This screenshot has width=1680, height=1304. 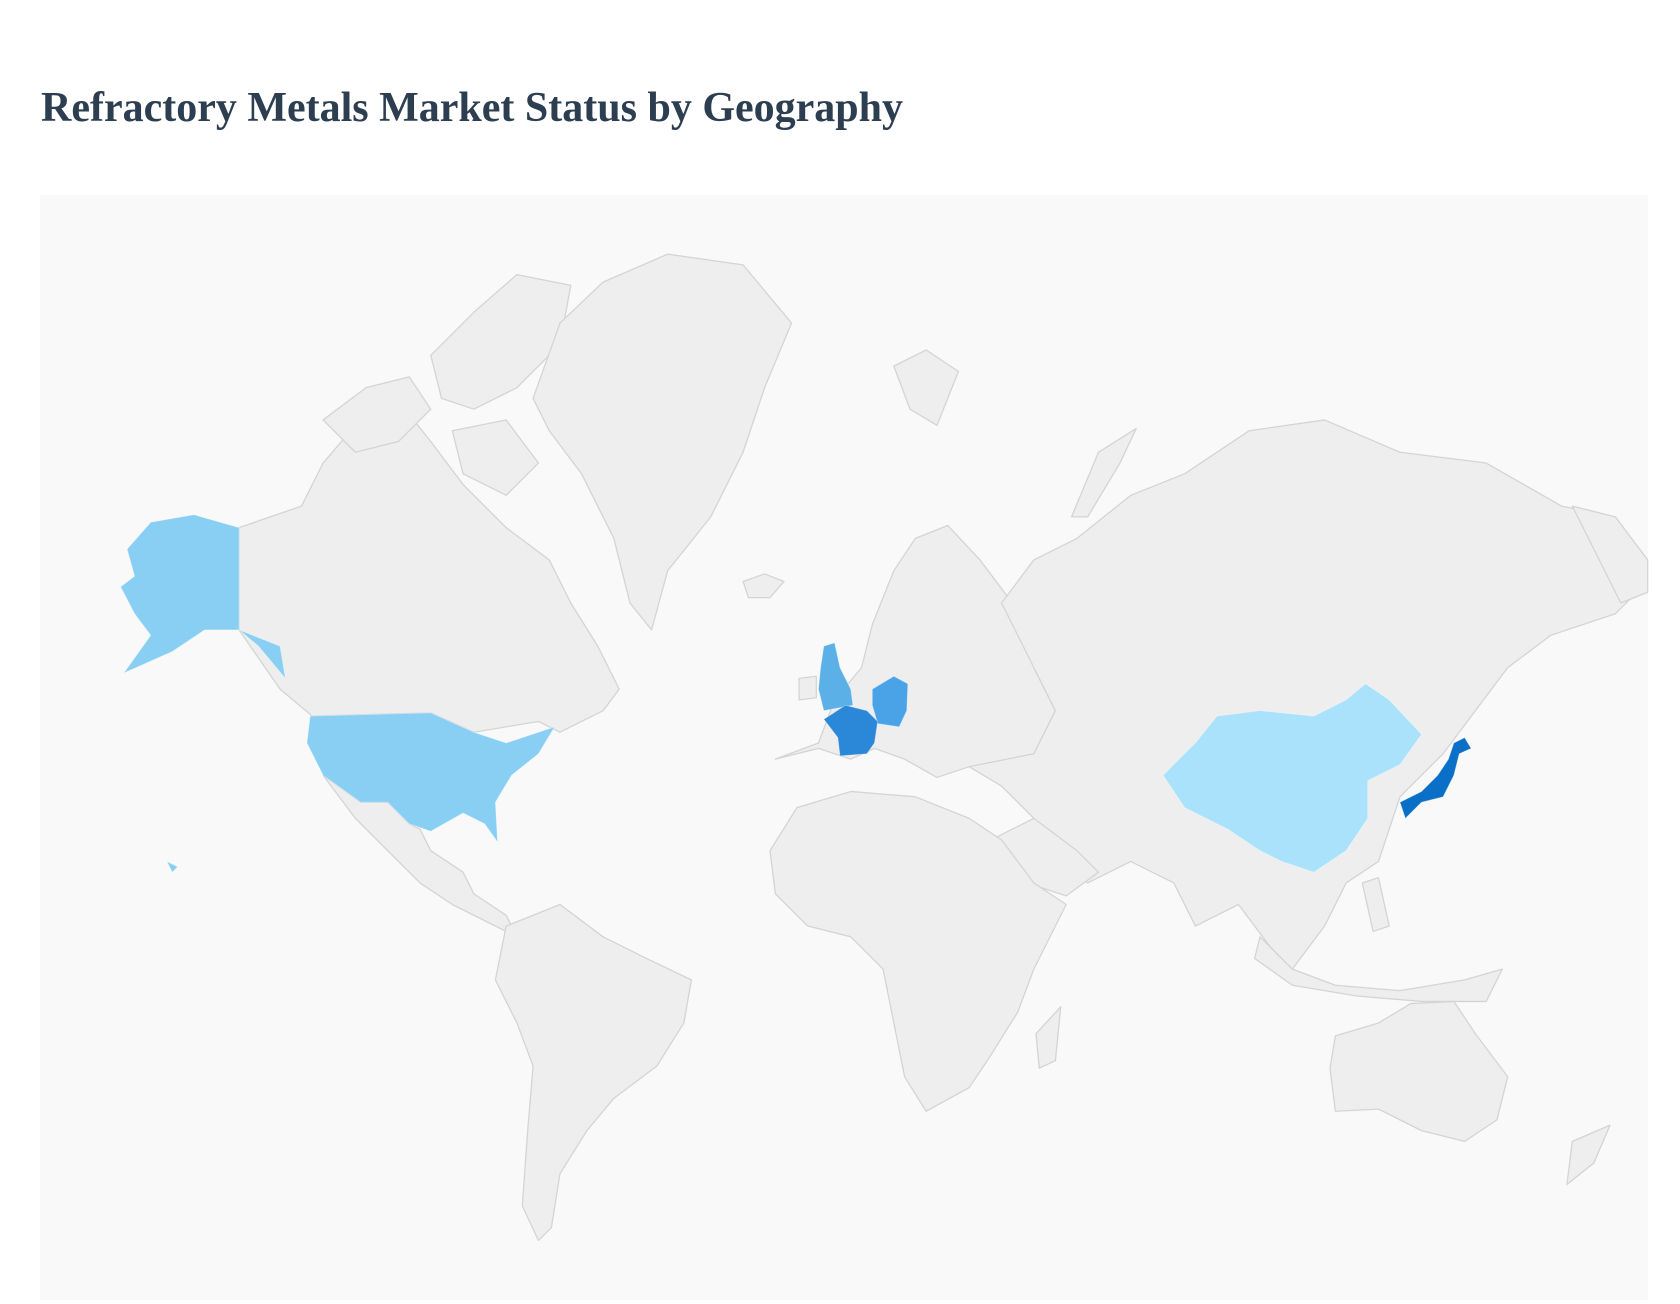 I want to click on region-alaska, so click(x=203, y=596).